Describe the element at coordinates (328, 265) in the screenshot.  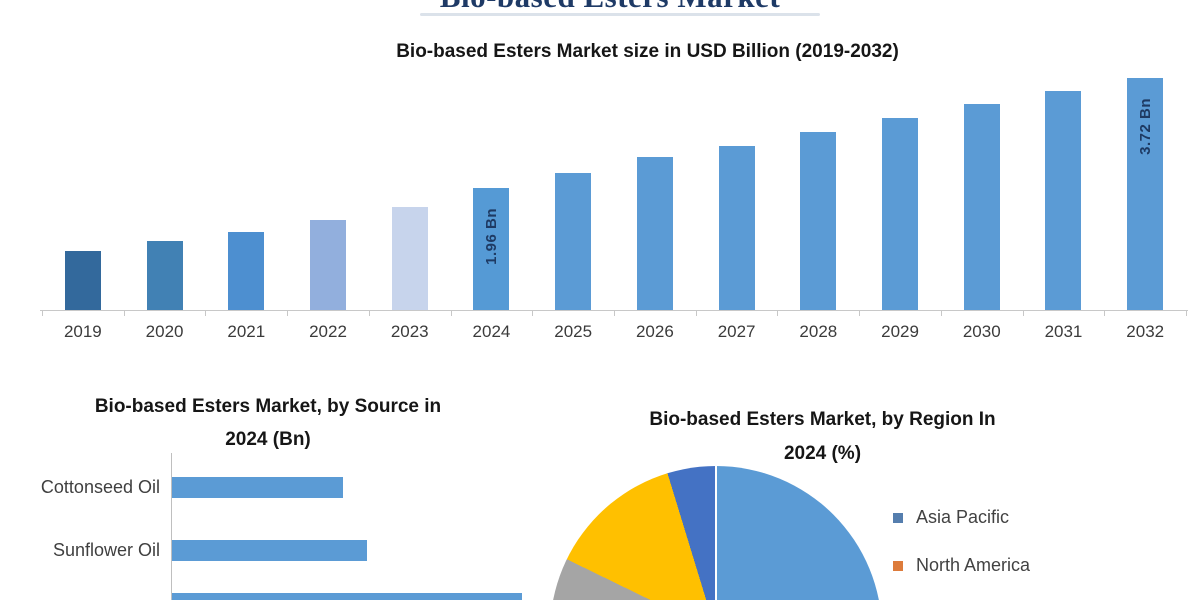
I see `bar-2022` at that location.